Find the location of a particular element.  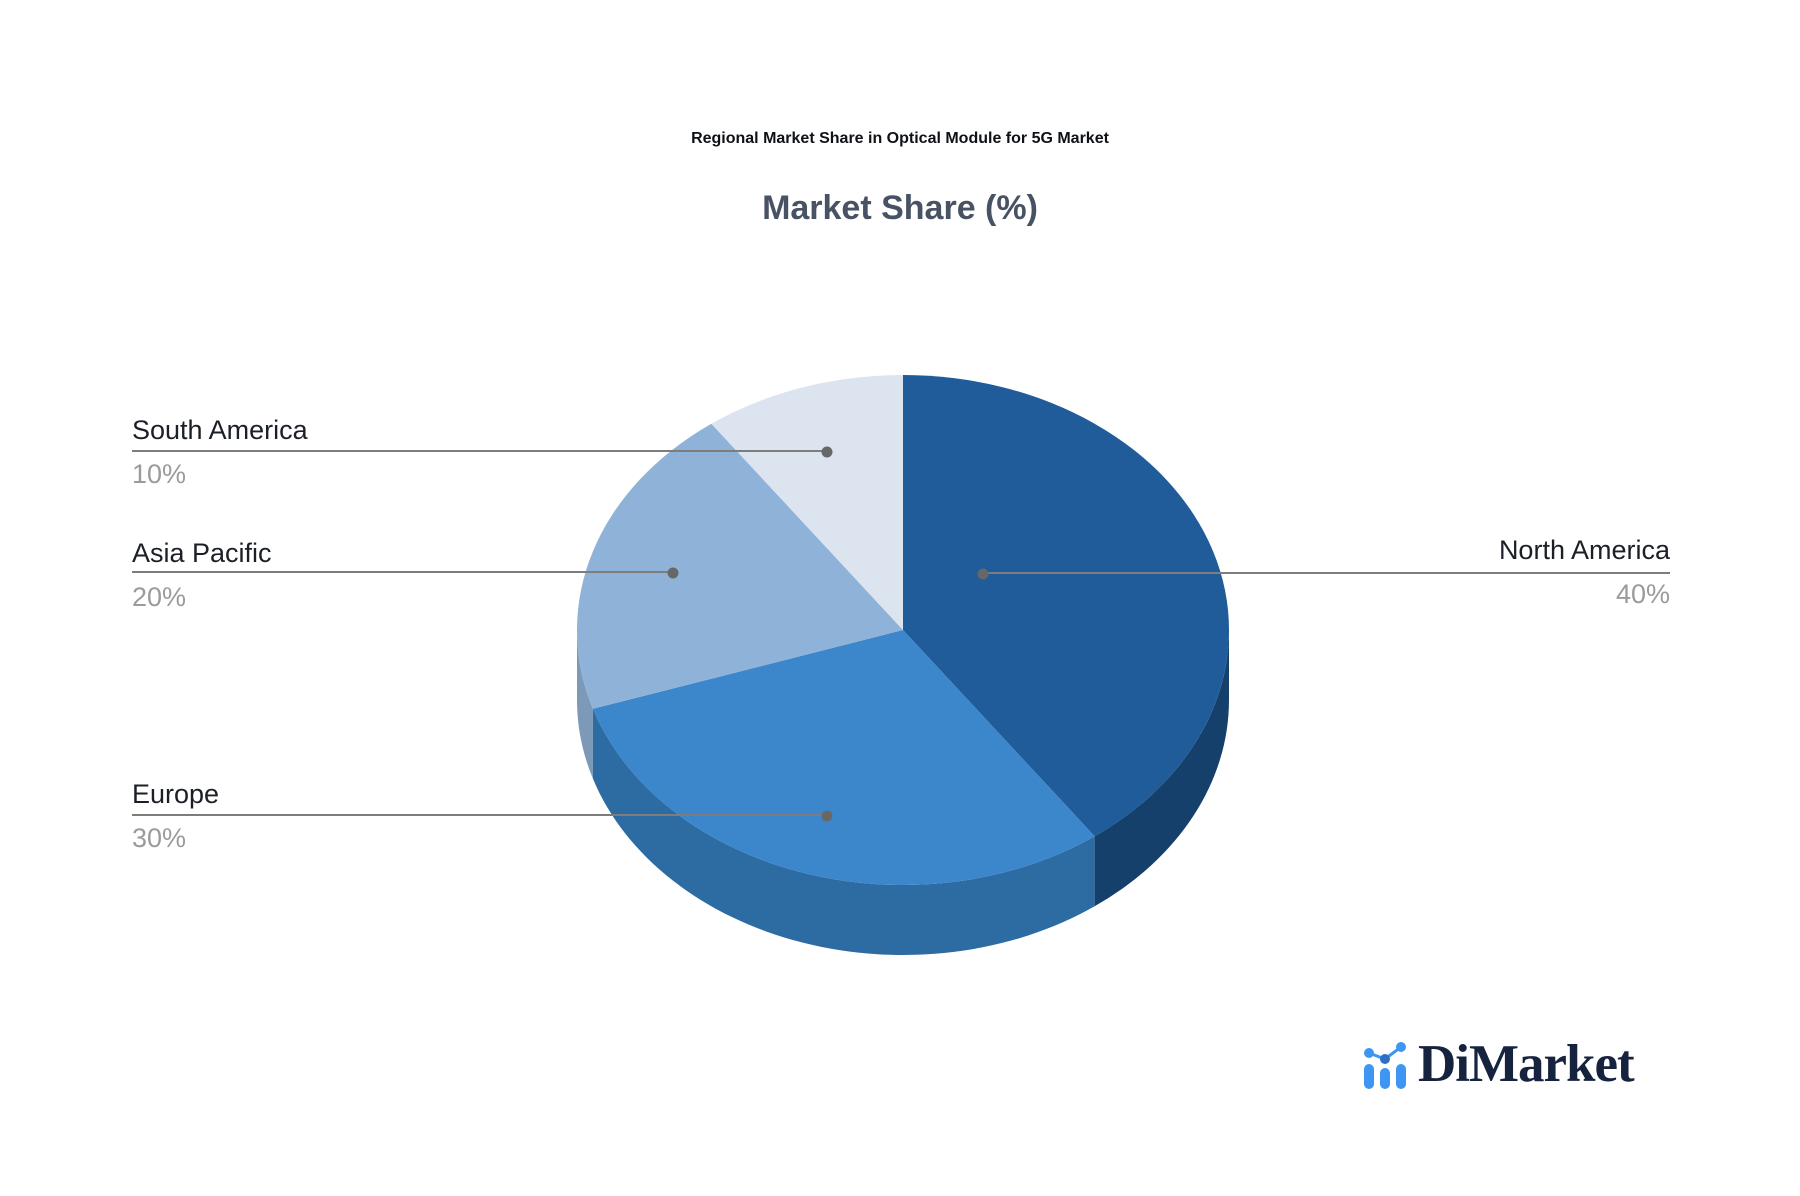

brand-logo: DiMarket is located at coordinates (1498, 1064).